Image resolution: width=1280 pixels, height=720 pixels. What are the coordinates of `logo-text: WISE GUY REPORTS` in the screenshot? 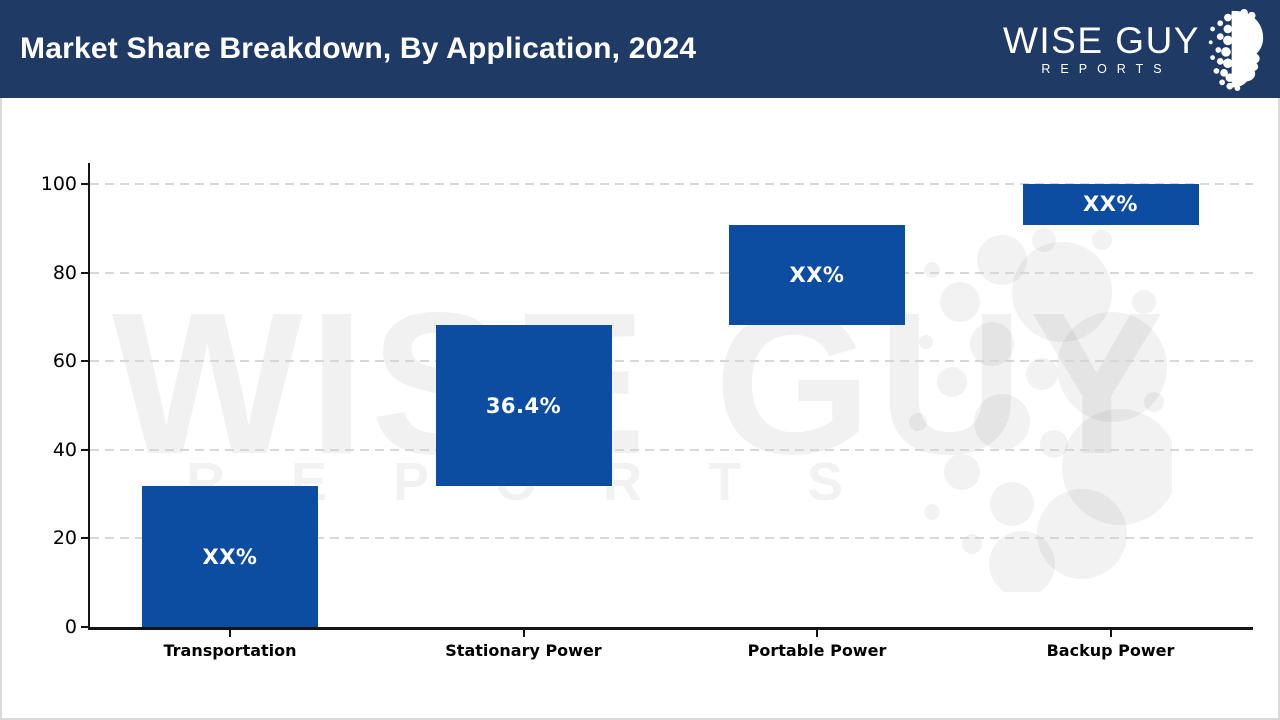 It's located at (1101, 49).